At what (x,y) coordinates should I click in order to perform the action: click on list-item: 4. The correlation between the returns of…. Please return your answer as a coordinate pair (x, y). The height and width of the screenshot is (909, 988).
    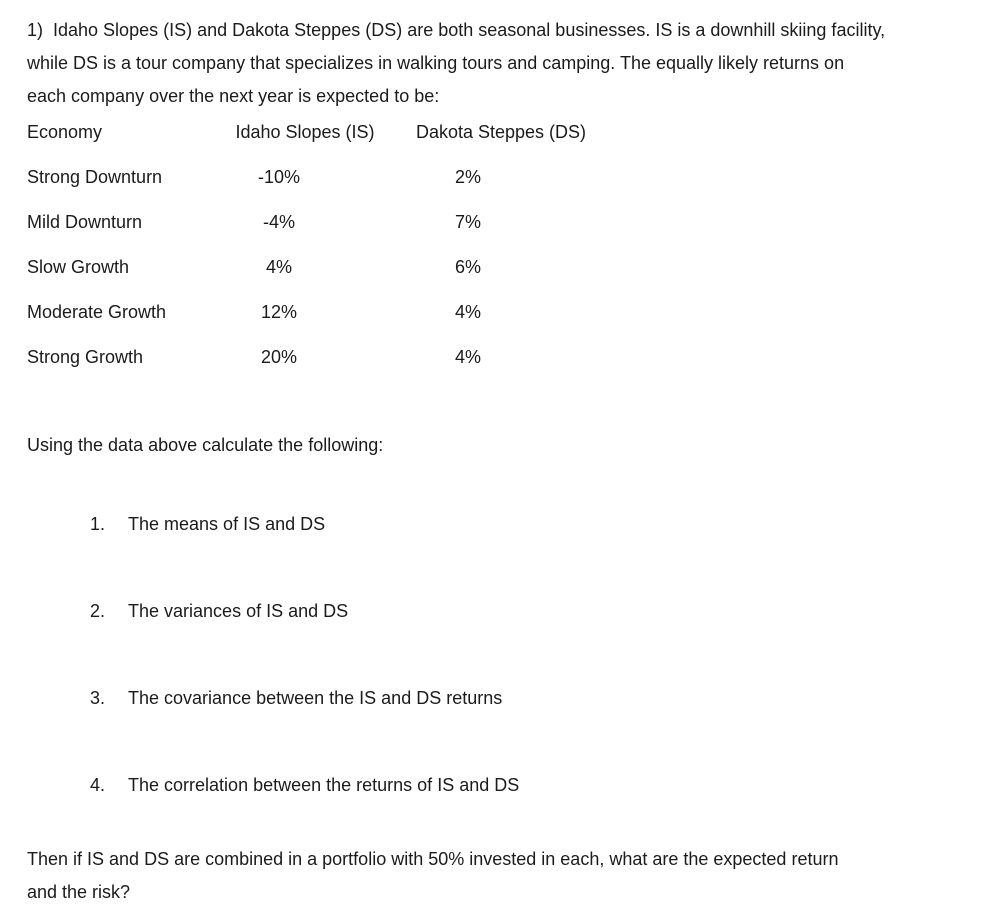
    Looking at the image, I should click on (524, 785).